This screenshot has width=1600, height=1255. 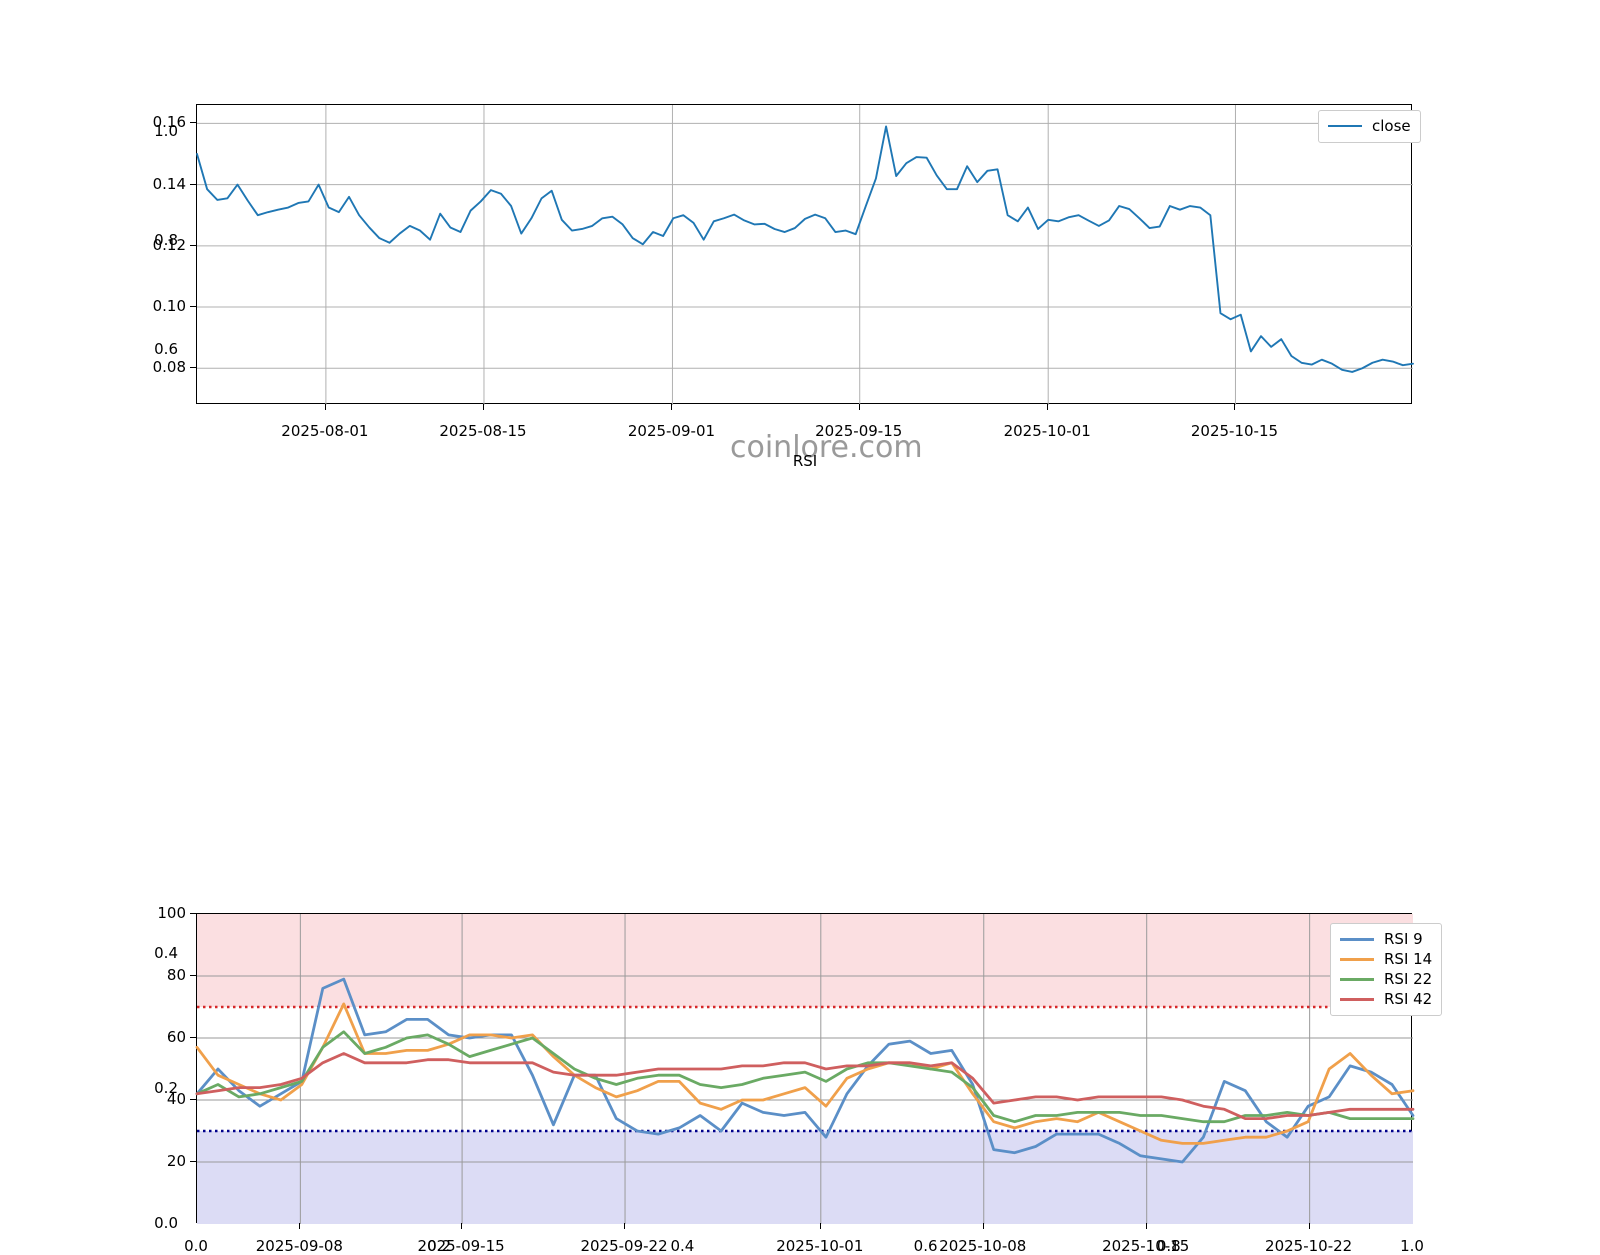 What do you see at coordinates (820, 1246) in the screenshot?
I see `rsi-x-tick: 2025-10-01` at bounding box center [820, 1246].